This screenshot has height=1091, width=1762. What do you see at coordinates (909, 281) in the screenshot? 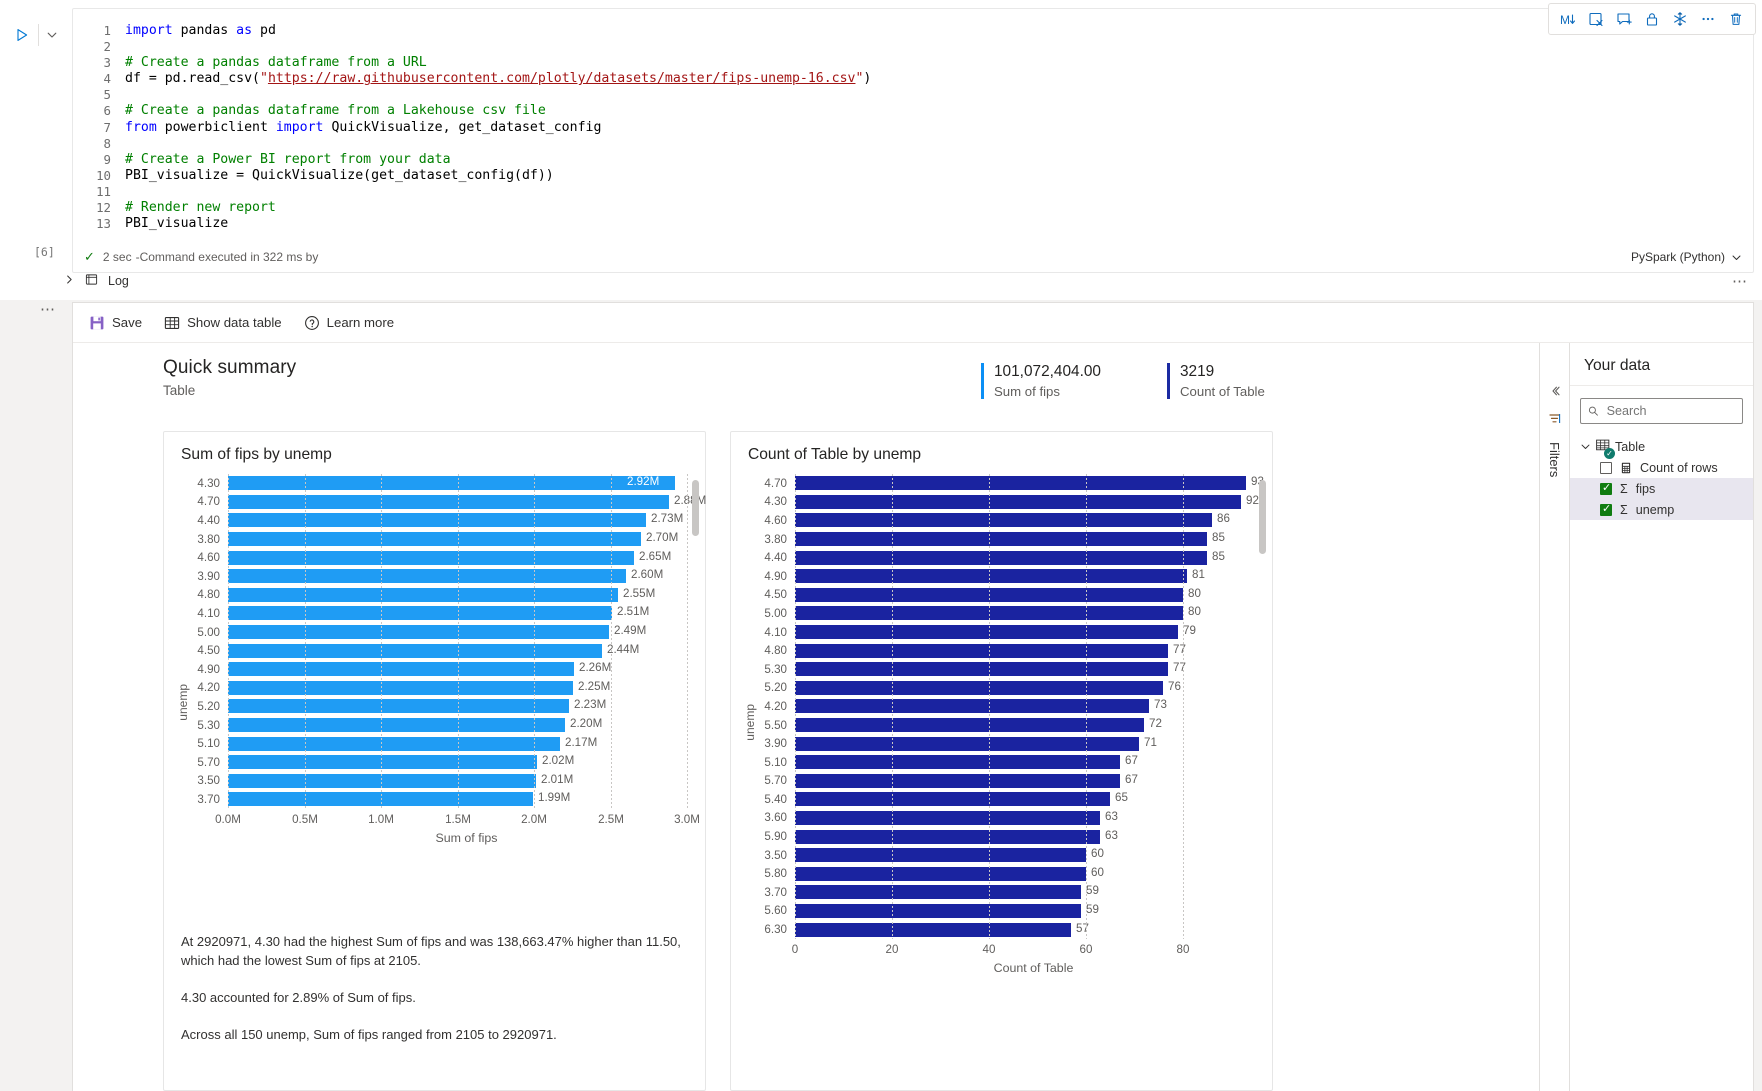
I see `log-row: Log` at bounding box center [909, 281].